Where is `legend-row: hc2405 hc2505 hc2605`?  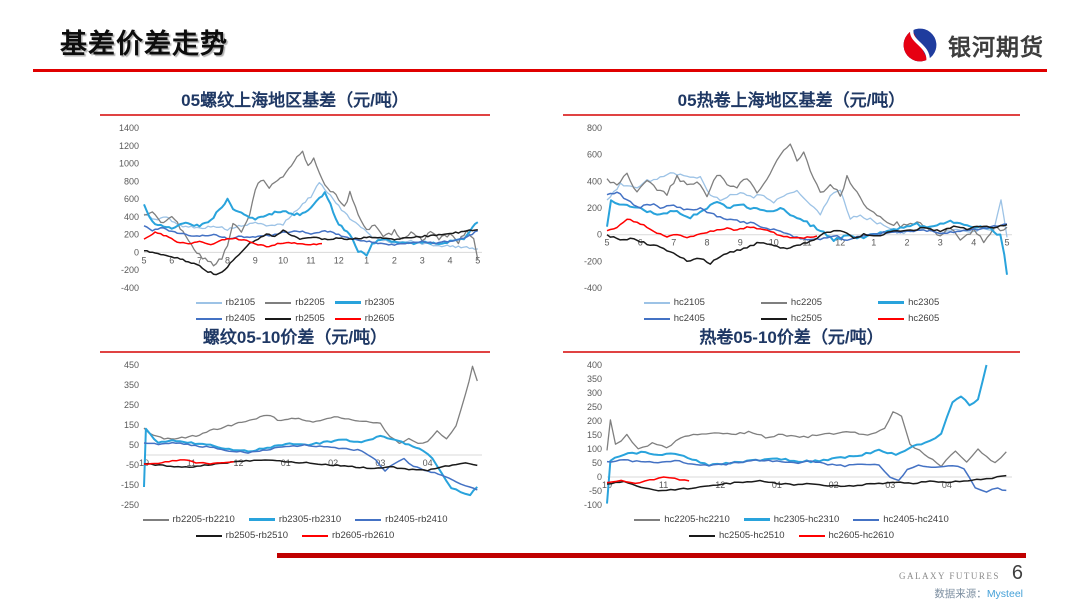 legend-row: hc2405 hc2505 hc2605 is located at coordinates (791, 318).